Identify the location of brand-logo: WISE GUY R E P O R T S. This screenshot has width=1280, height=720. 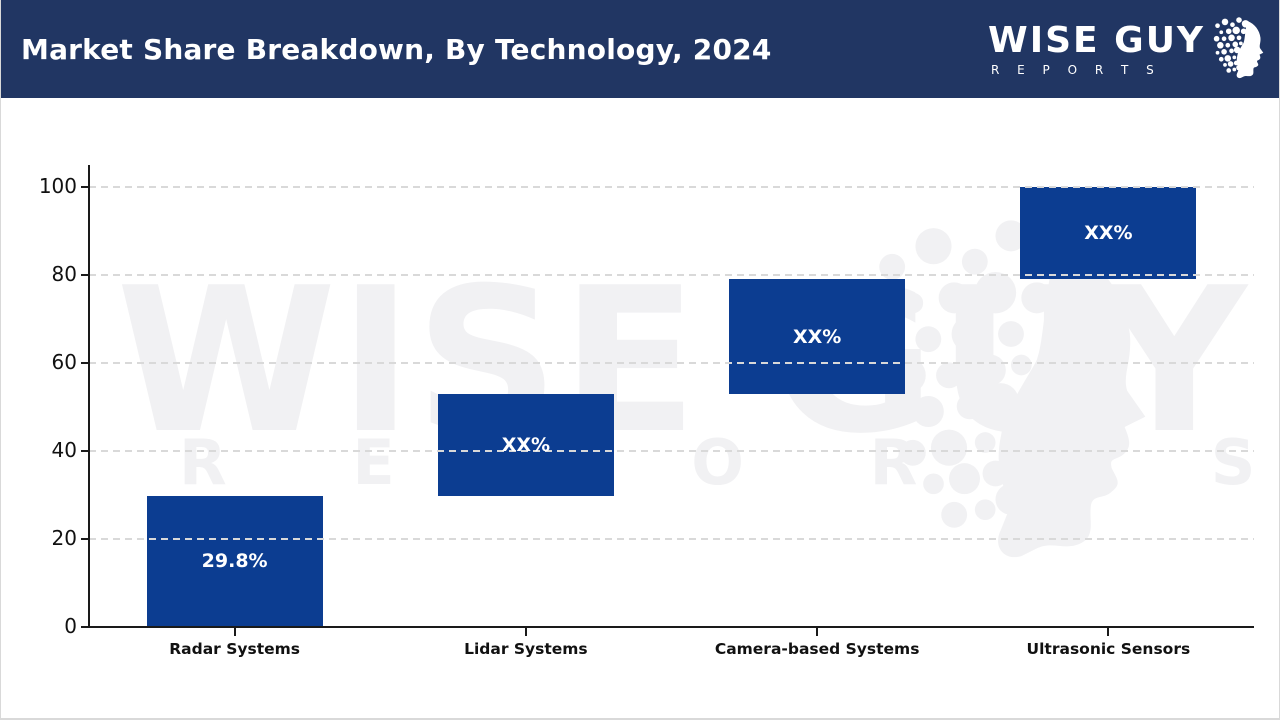
(1133, 49).